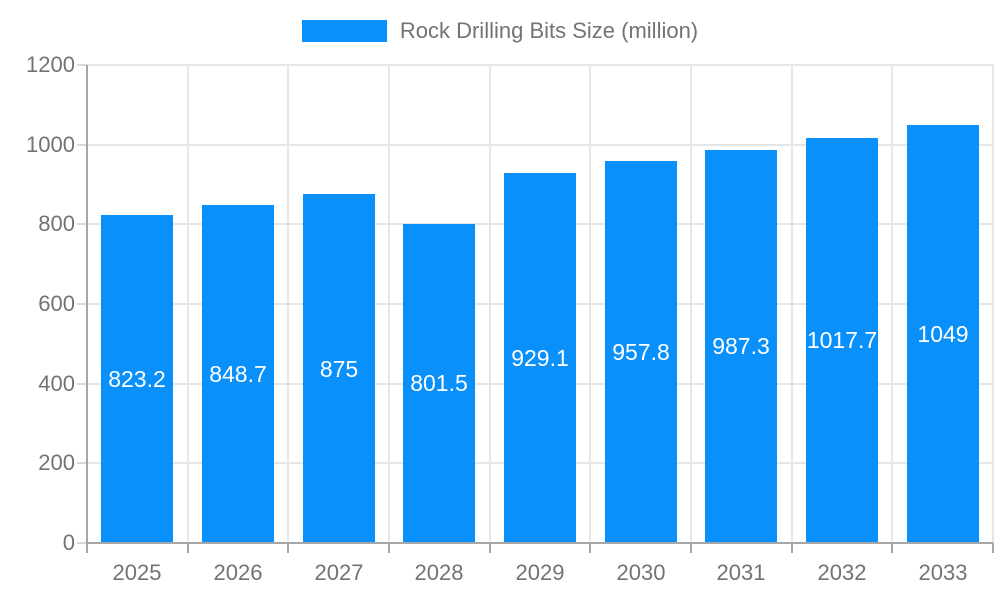  I want to click on x-axis-label: 2029, so click(540, 572).